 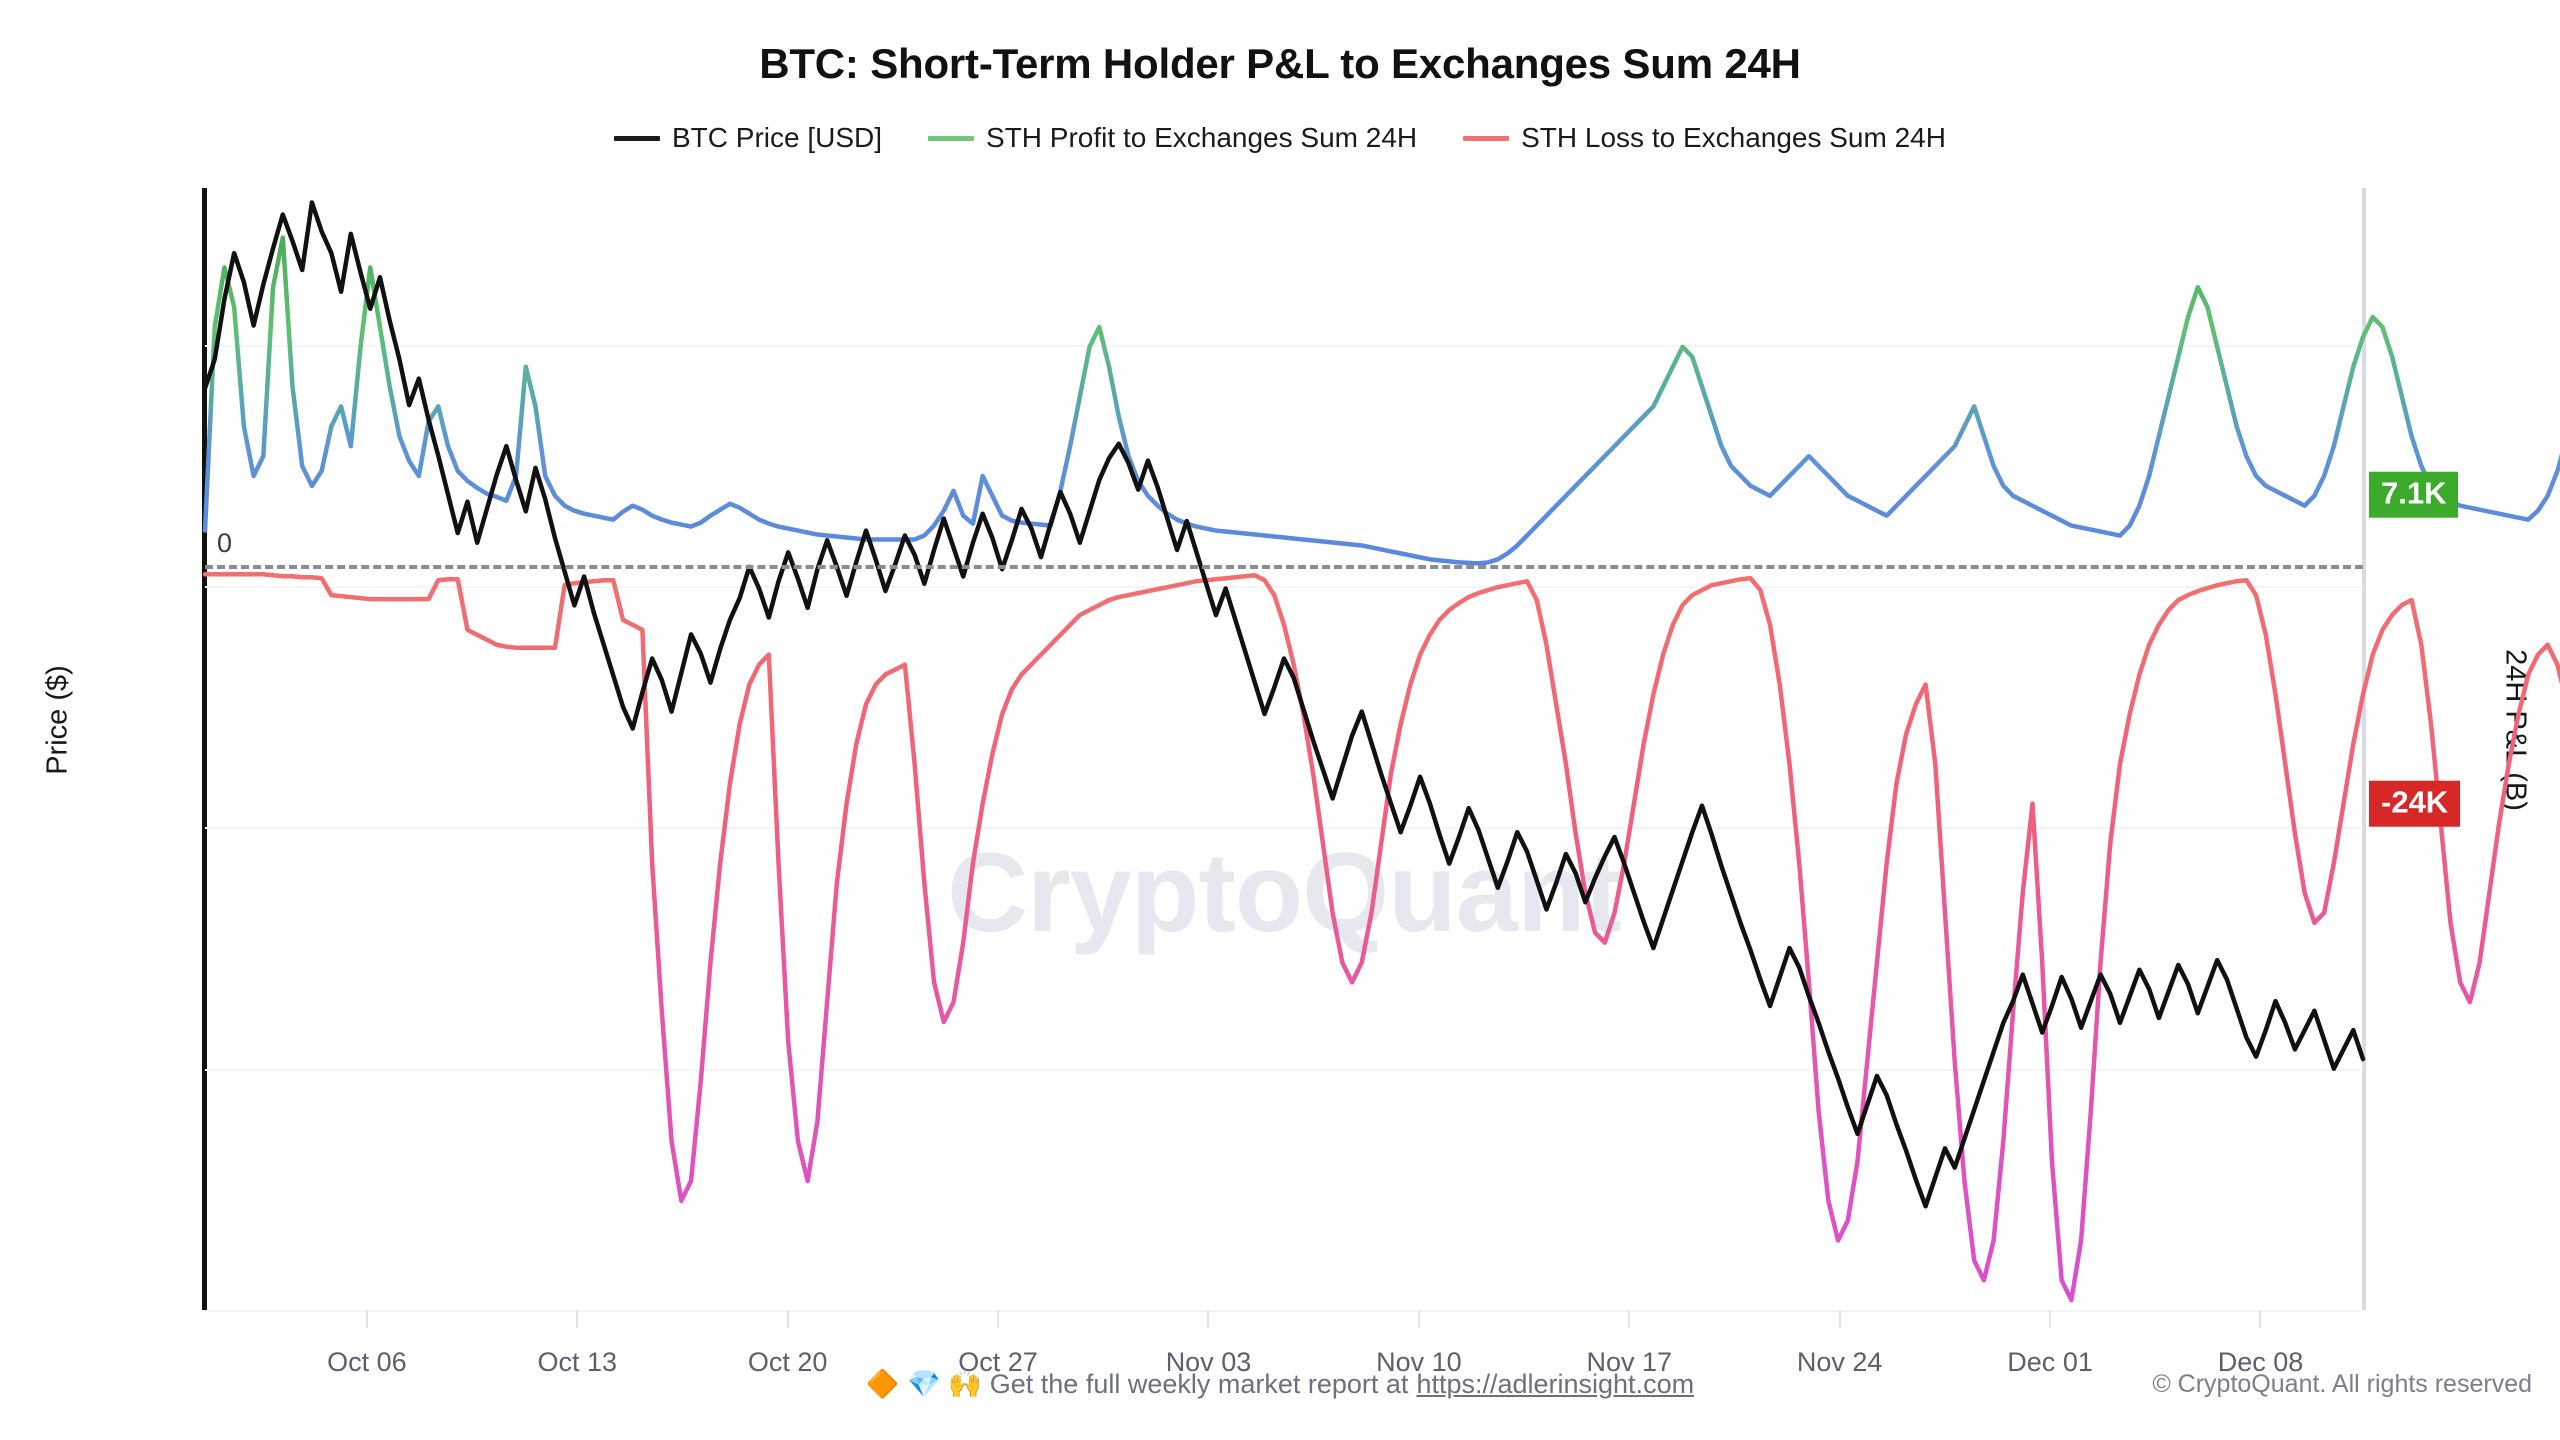 I want to click on legend-item-sth-loss: STH Loss to Exchanges Sum 24H, so click(x=1704, y=138).